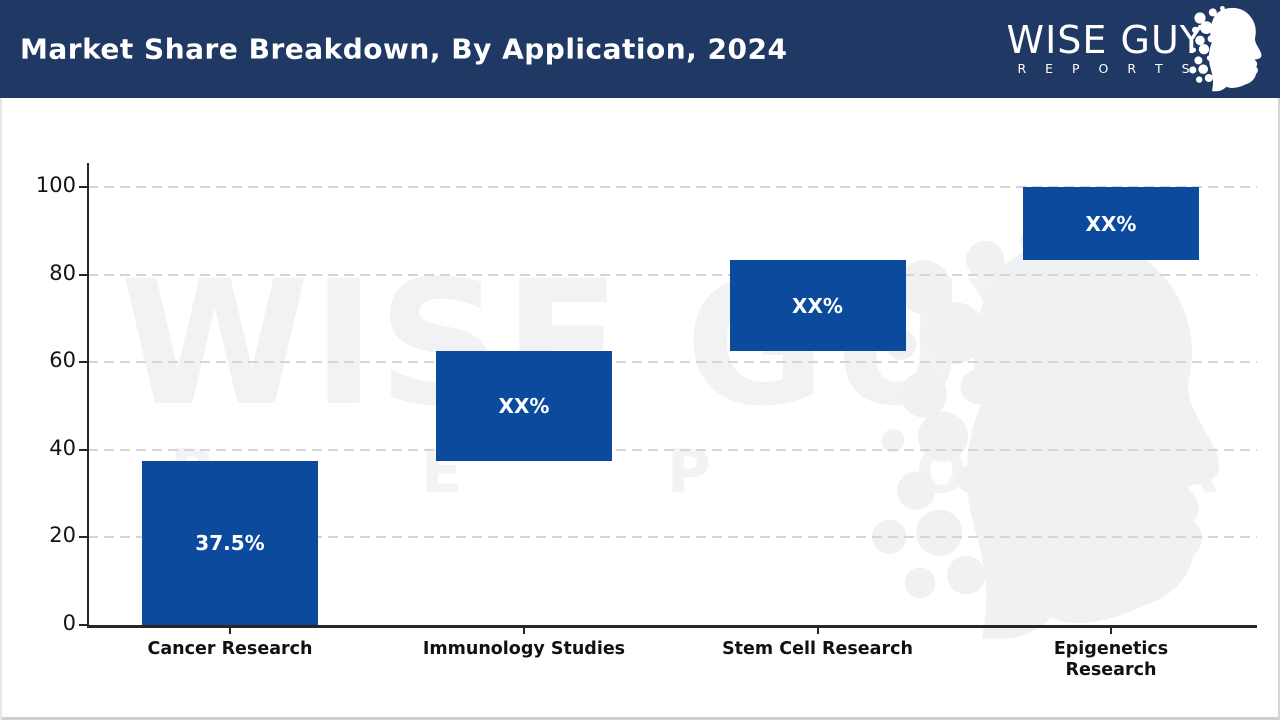 The height and width of the screenshot is (720, 1280). I want to click on bar-value-label: 37.5%, so click(230, 542).